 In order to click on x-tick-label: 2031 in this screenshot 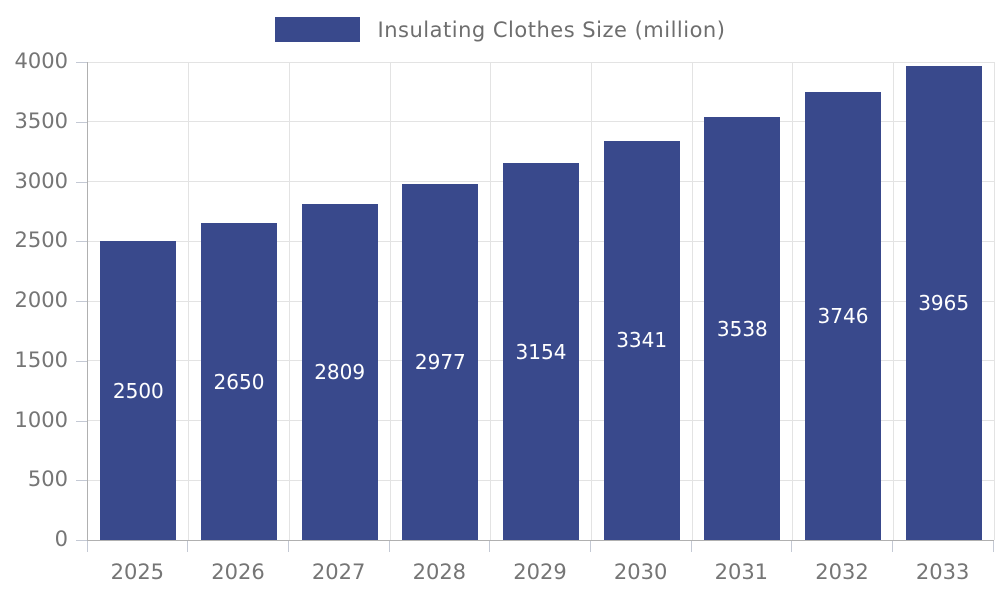, I will do `click(741, 572)`.